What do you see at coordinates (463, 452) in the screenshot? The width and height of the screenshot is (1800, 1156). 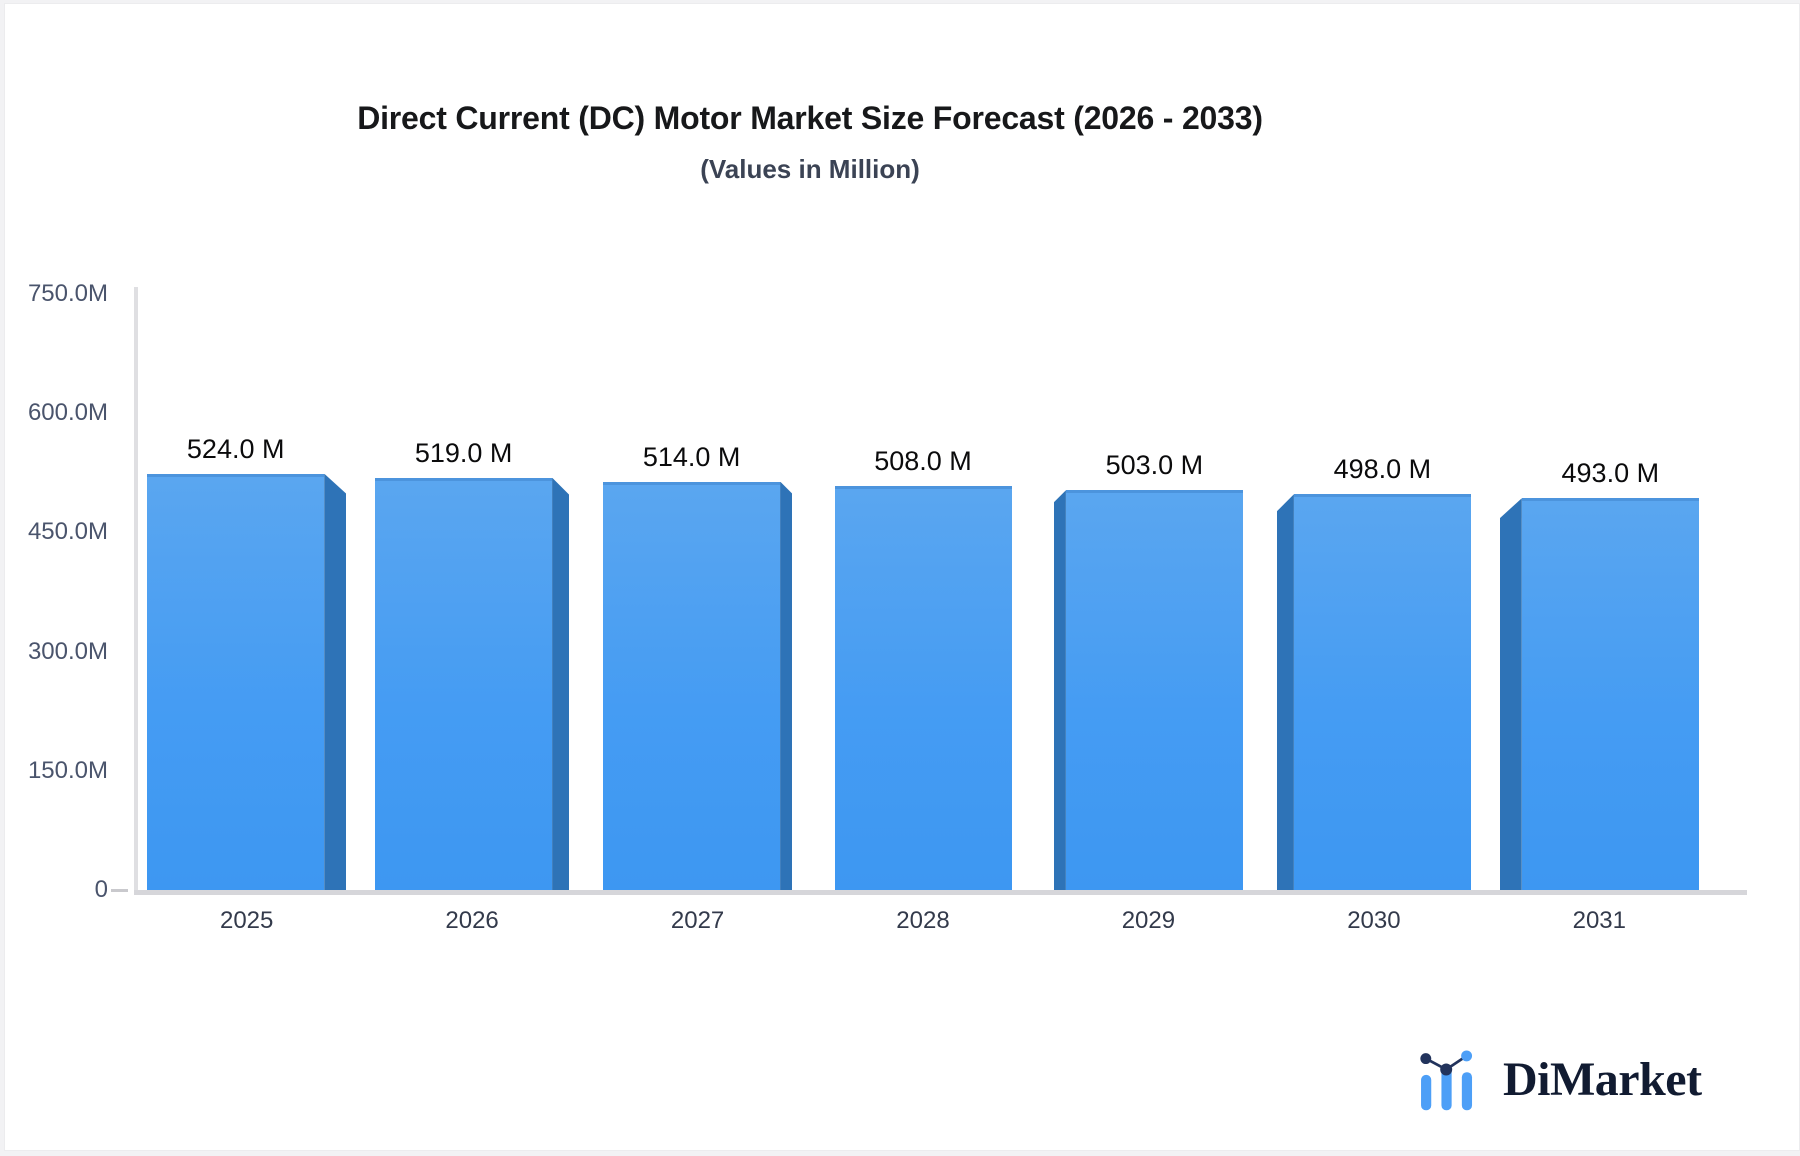 I see `bar-value-label: 519.0 M` at bounding box center [463, 452].